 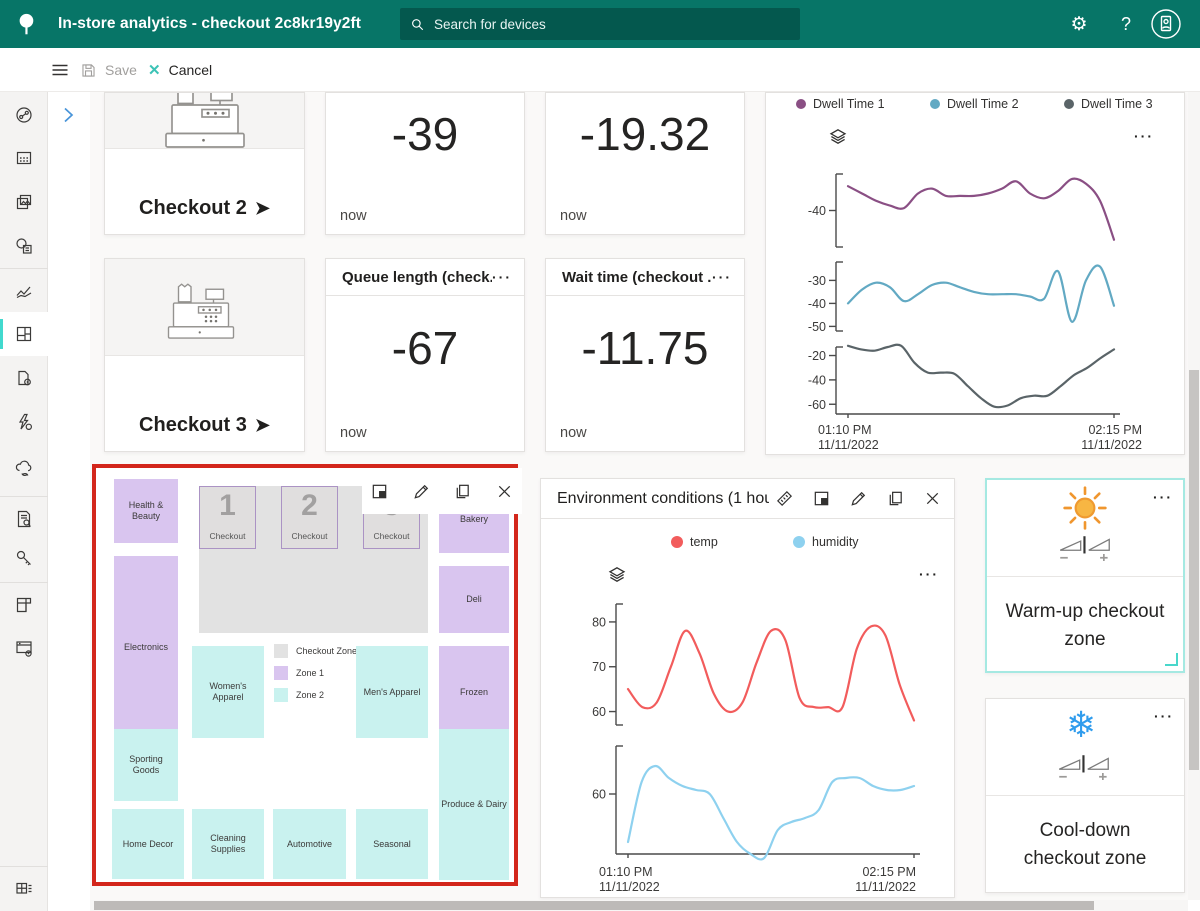 I want to click on tile-wait-time: Wait time (checkout ... ··· -11.75 now, so click(x=645, y=355).